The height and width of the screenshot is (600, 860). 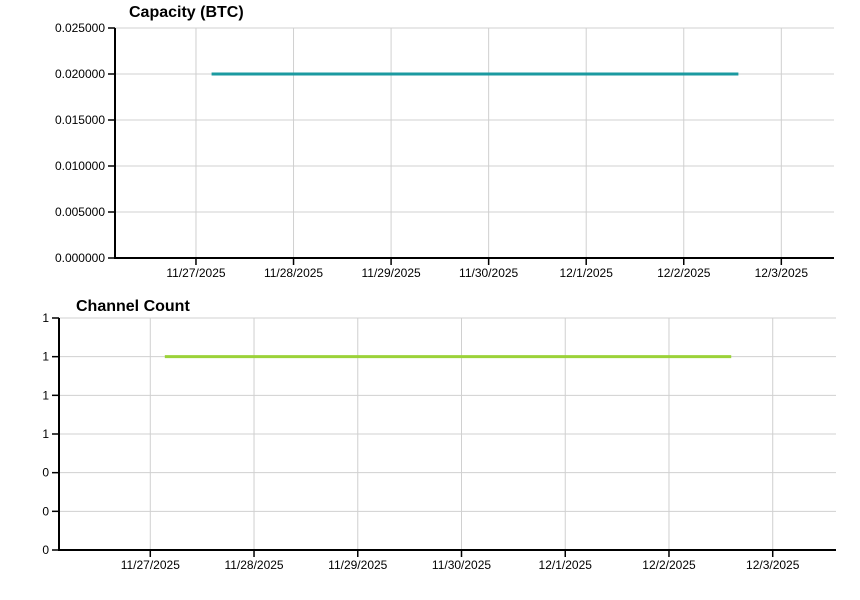 What do you see at coordinates (80, 166) in the screenshot?
I see `y-tick-label: 0.010000` at bounding box center [80, 166].